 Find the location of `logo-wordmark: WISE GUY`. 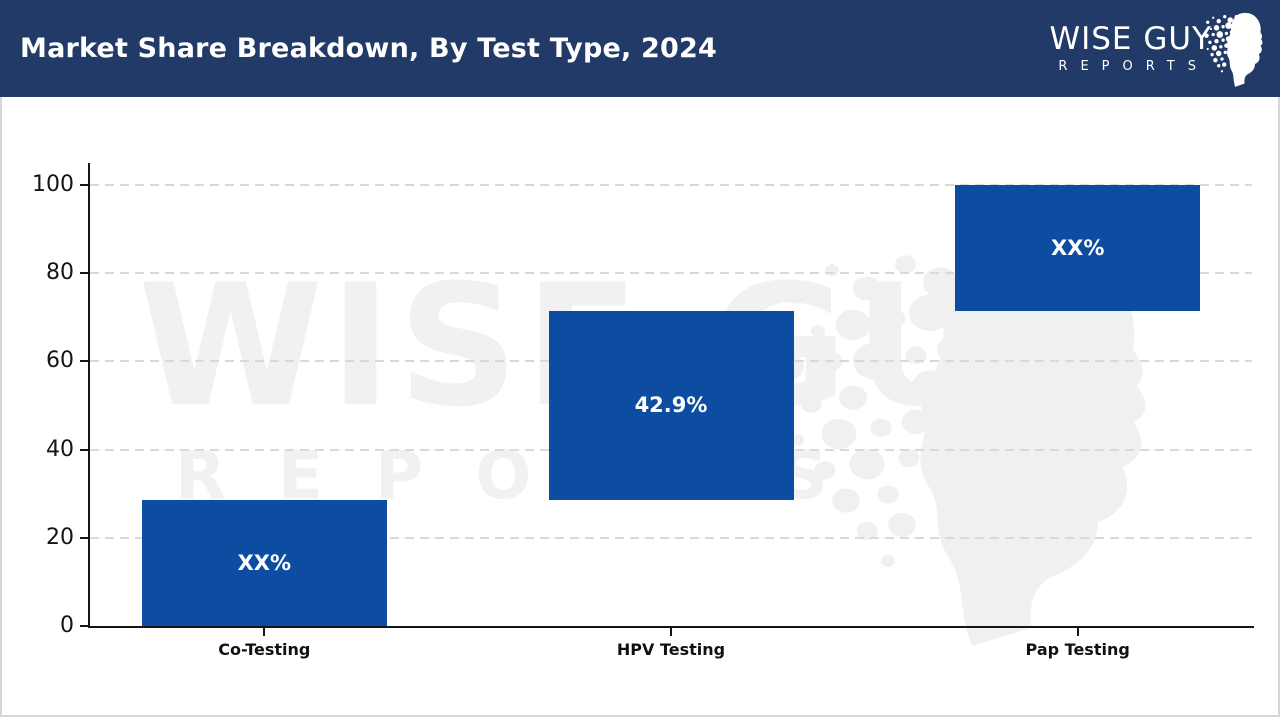

logo-wordmark: WISE GUY is located at coordinates (1130, 38).